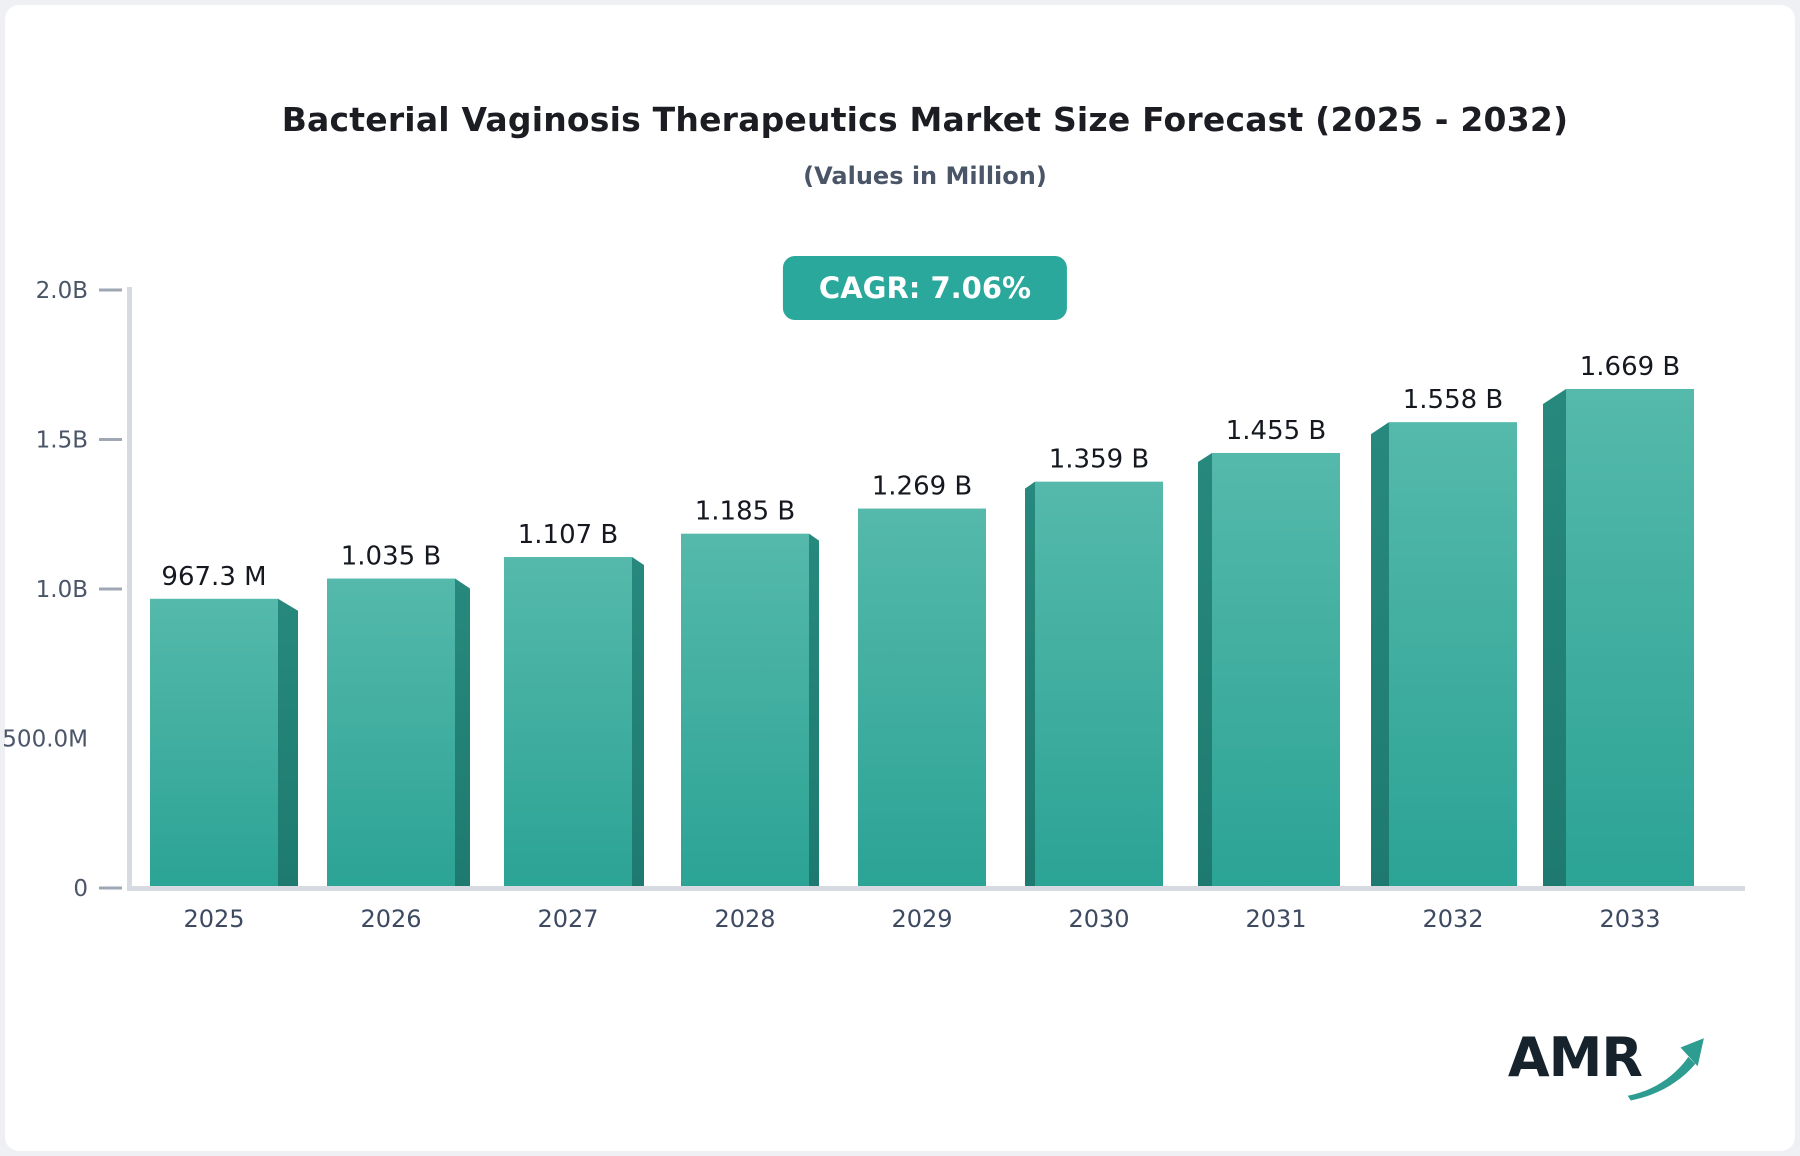 The image size is (1800, 1156). I want to click on amr-logo: AMR, so click(1606, 1065).